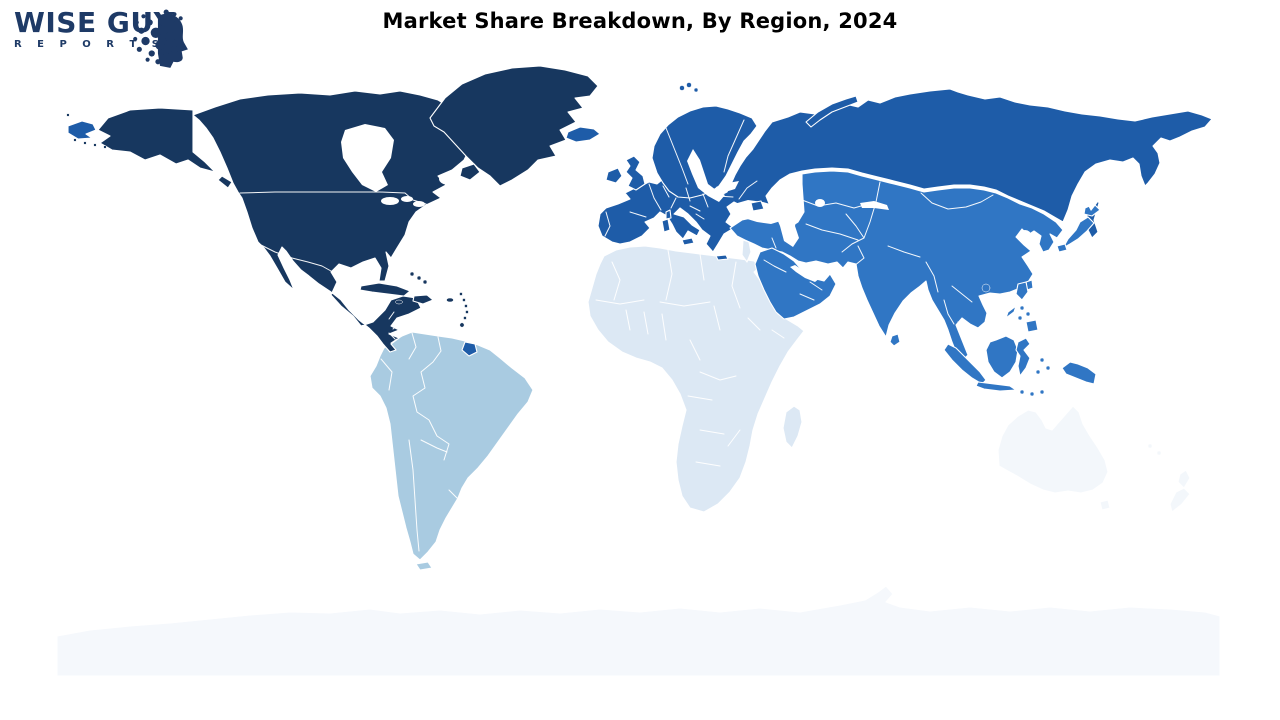 The height and width of the screenshot is (720, 1280). What do you see at coordinates (614, 175) in the screenshot?
I see `ireland` at bounding box center [614, 175].